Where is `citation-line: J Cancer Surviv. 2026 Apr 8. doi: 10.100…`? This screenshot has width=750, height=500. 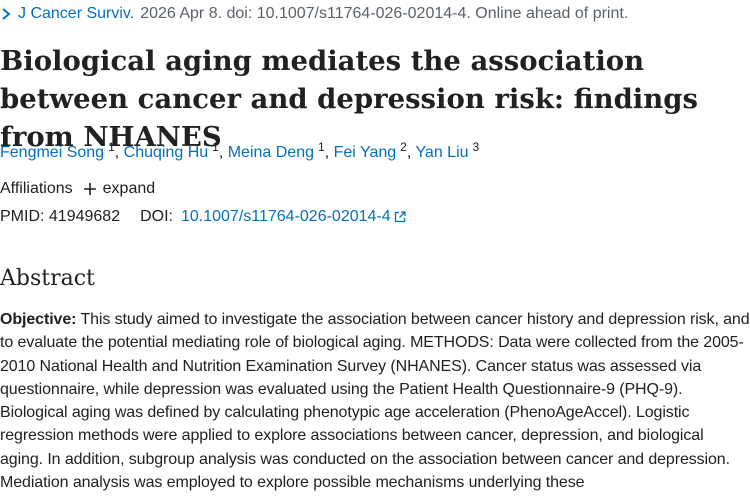 citation-line: J Cancer Surviv. 2026 Apr 8. doi: 10.100… is located at coordinates (314, 14).